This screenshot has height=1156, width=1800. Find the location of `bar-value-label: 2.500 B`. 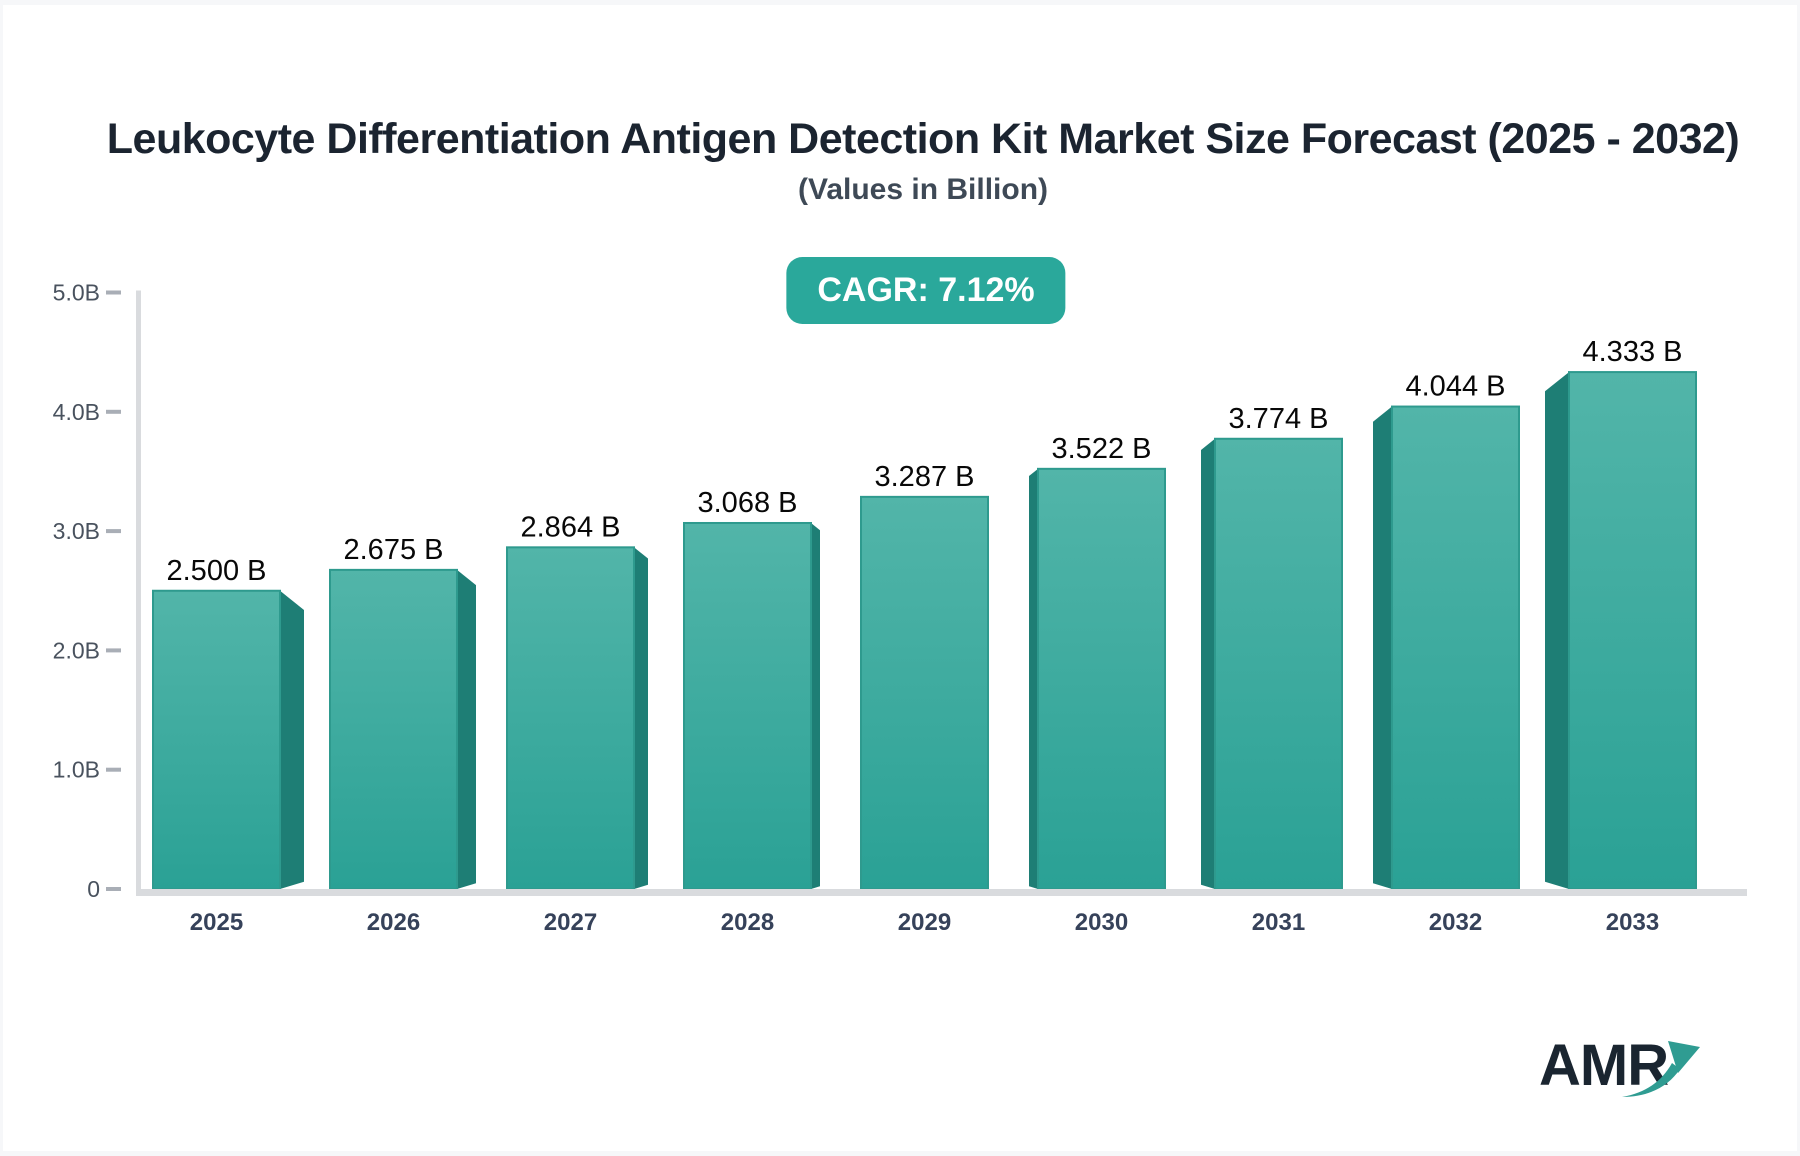

bar-value-label: 2.500 B is located at coordinates (217, 571).